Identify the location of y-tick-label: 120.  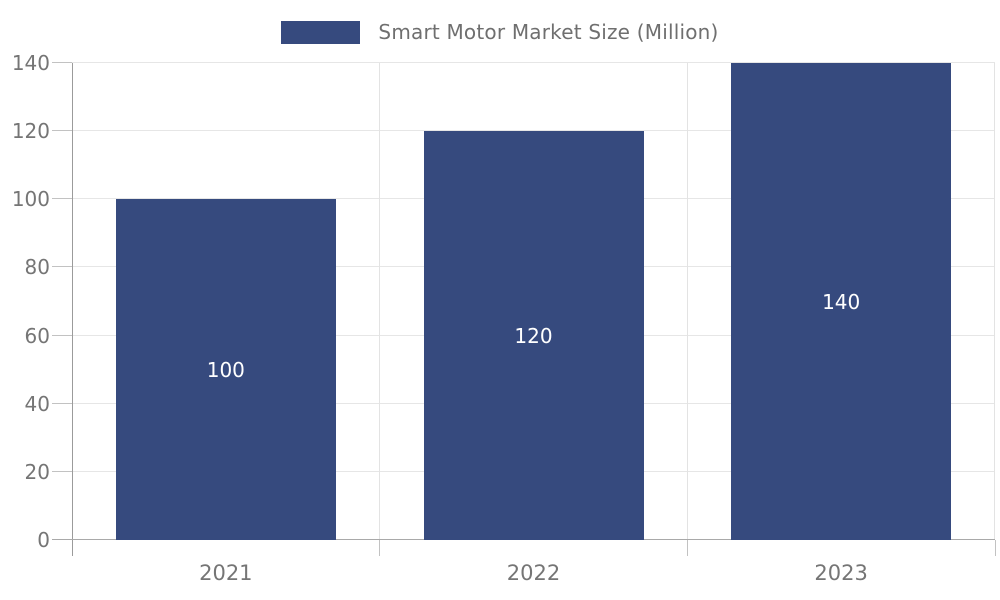
(30, 131).